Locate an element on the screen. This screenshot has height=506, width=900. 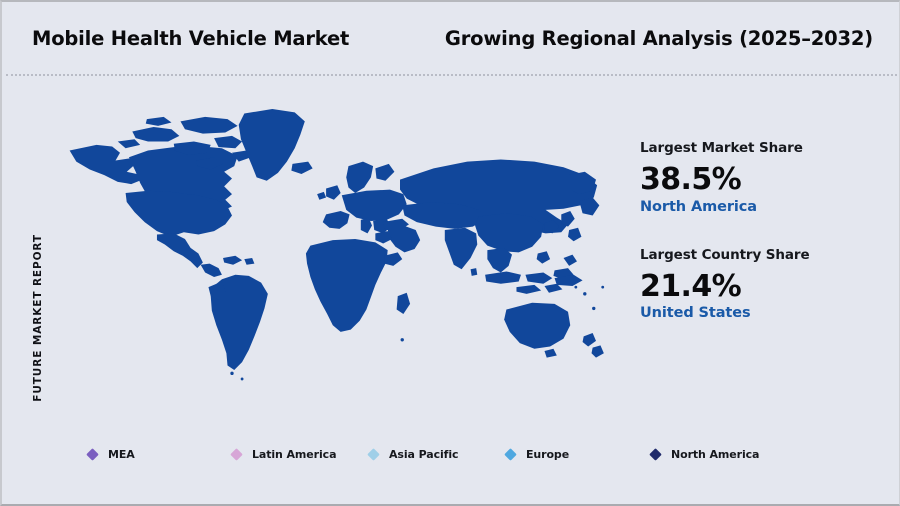
legend-item-latin-america: Latin America is located at coordinates (283, 454).